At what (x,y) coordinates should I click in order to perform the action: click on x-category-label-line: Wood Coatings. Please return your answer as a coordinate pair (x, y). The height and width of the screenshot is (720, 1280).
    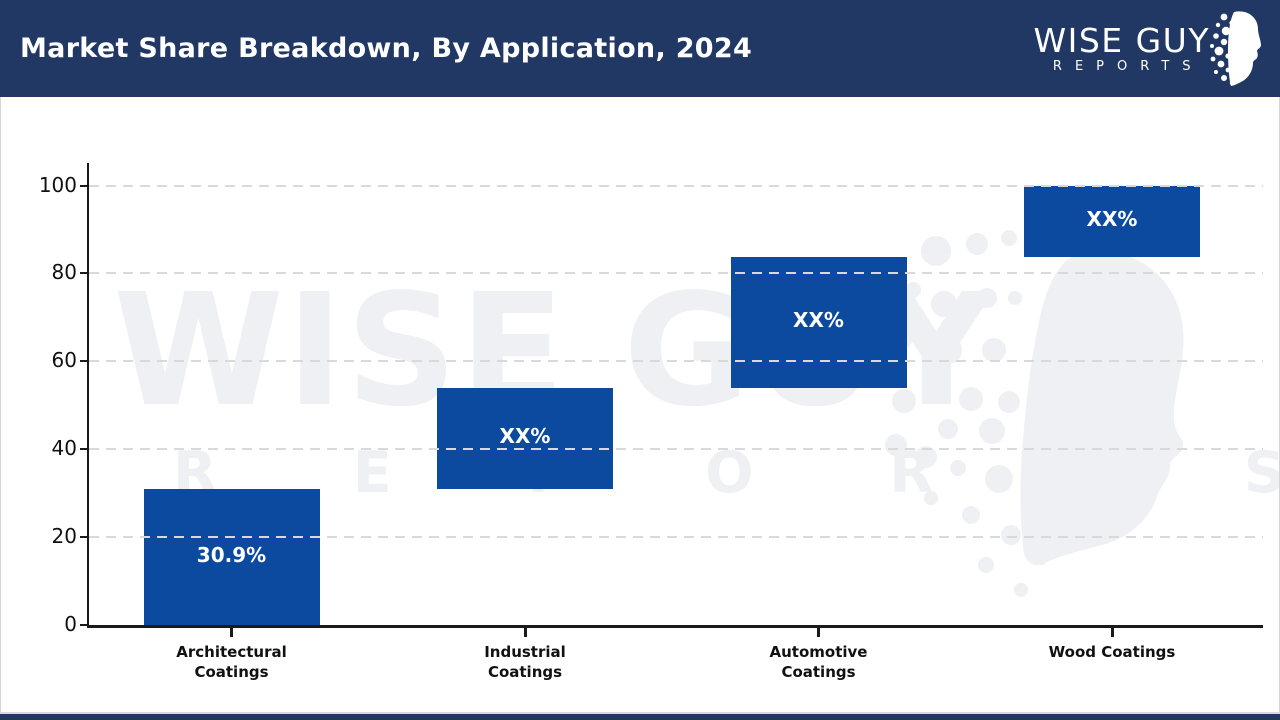
    Looking at the image, I should click on (1112, 652).